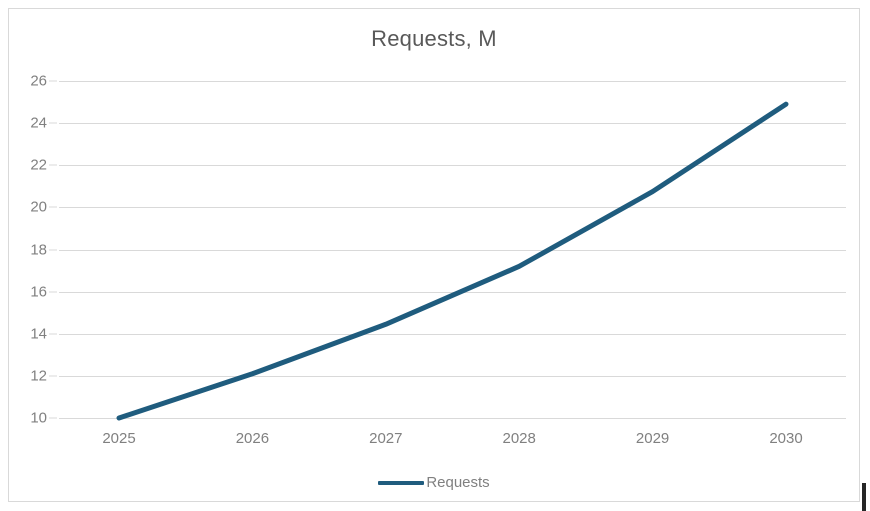 The height and width of the screenshot is (511, 870). Describe the element at coordinates (786, 438) in the screenshot. I see `x-axis-tick-label: 2030` at that location.